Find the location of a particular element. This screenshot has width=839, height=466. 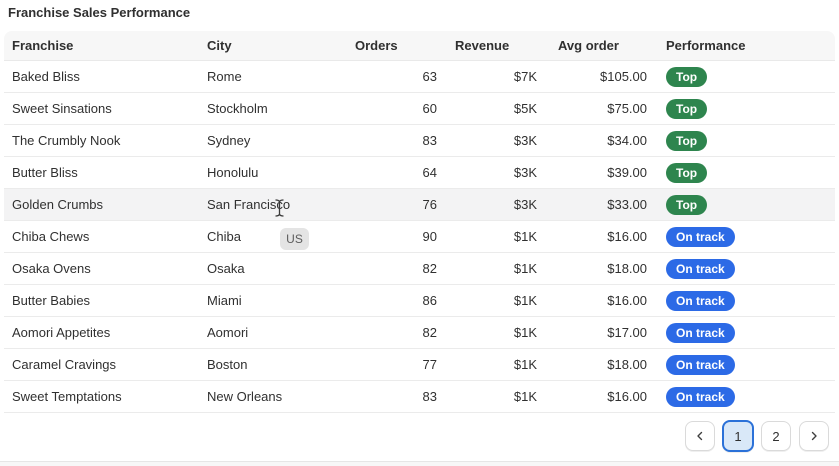

page-2-button: 2 is located at coordinates (776, 436).